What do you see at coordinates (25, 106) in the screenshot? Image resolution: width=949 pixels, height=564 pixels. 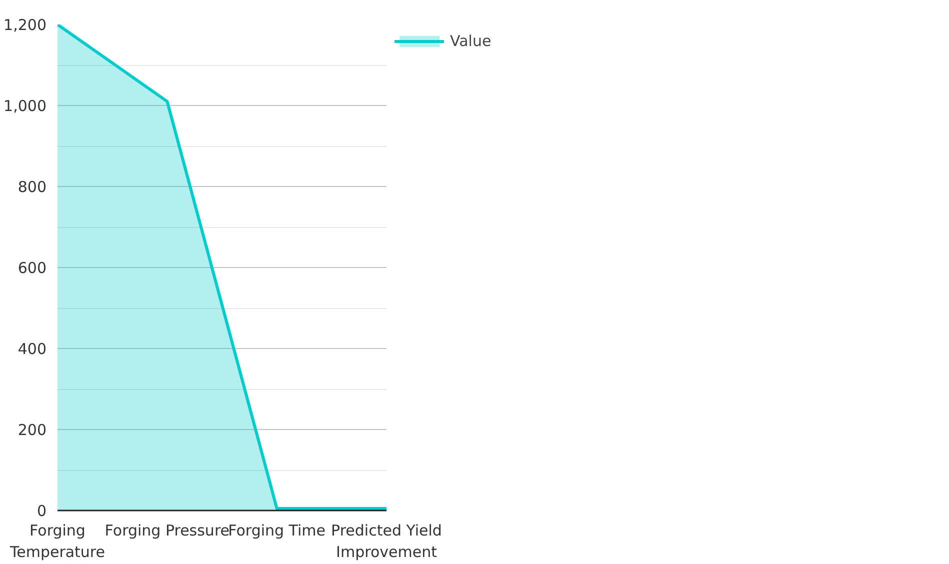 I see `y-tick-label: 1,000` at bounding box center [25, 106].